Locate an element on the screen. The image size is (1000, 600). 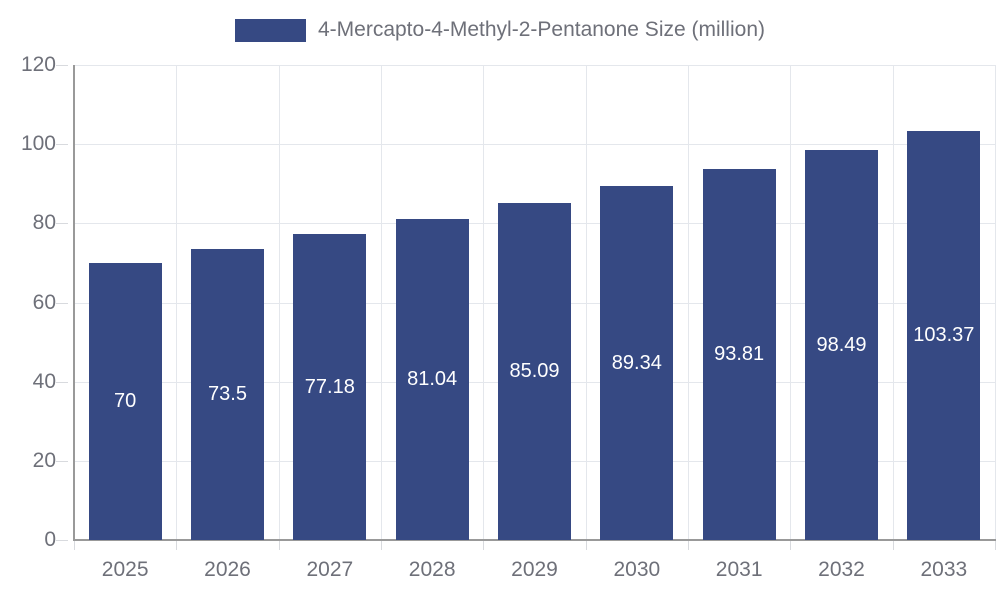
bar-value-label: 77.18 is located at coordinates (329, 386).